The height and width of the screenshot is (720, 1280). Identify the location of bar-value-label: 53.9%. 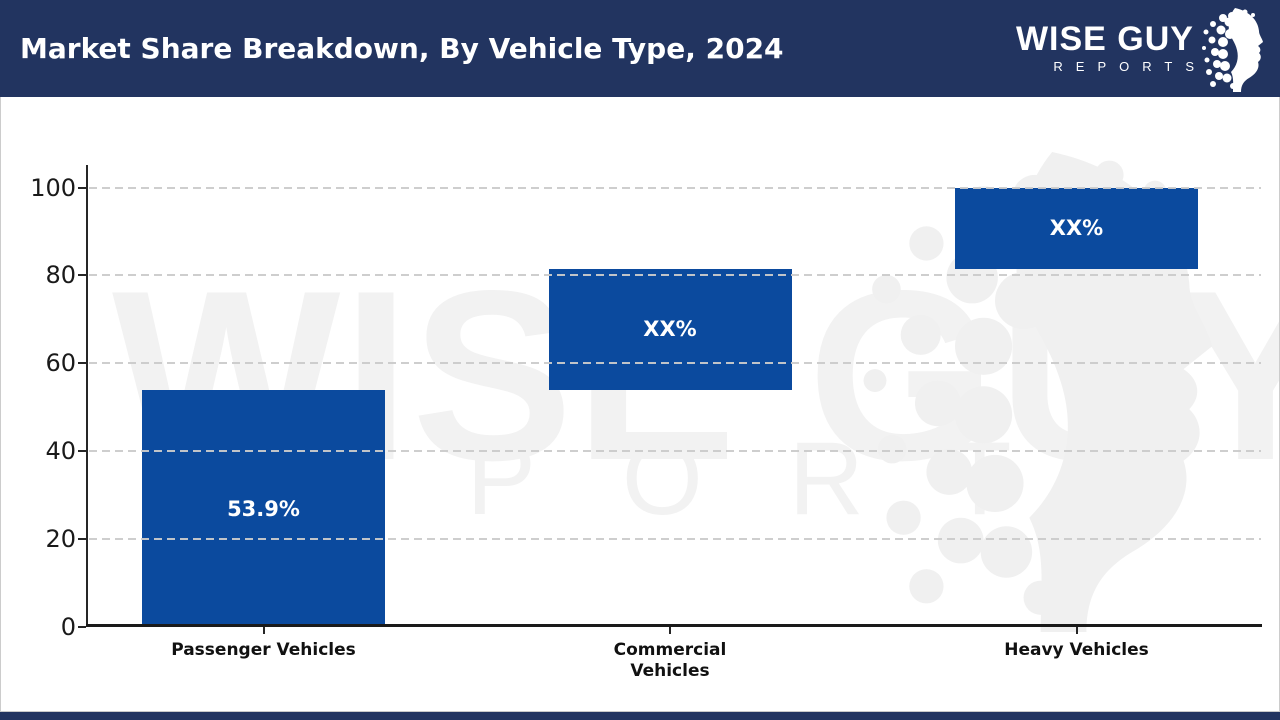
(263, 508).